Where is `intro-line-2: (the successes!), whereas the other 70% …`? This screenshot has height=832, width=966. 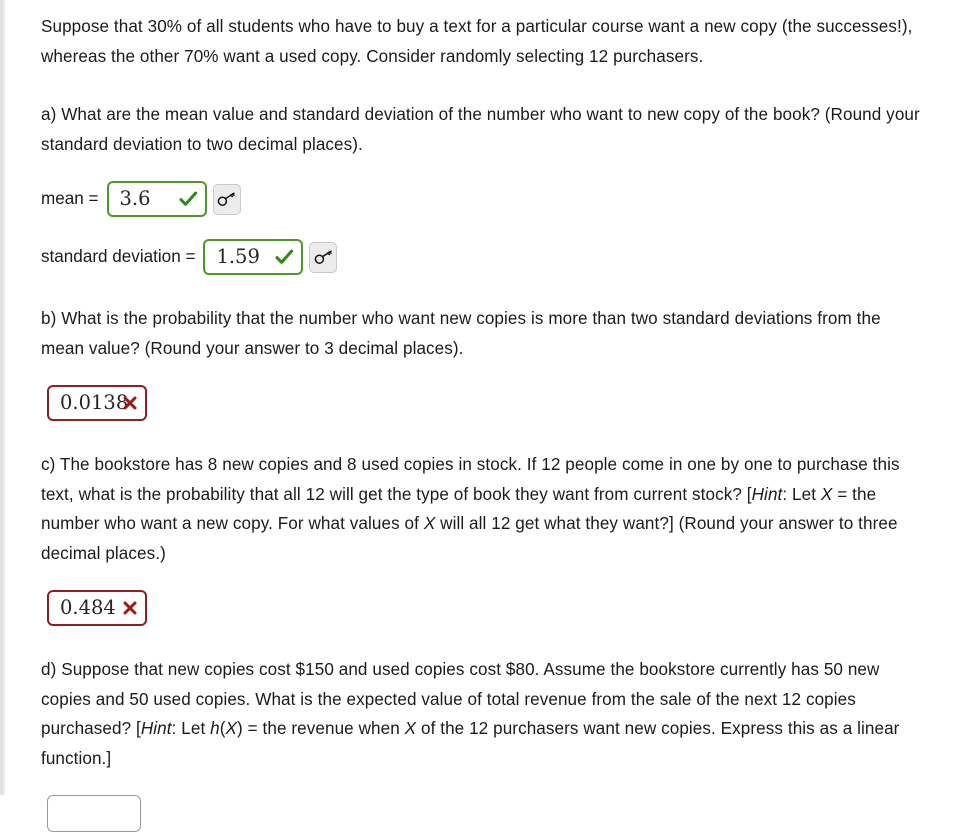 intro-line-2: (the successes!), whereas the other 70% … is located at coordinates (477, 41).